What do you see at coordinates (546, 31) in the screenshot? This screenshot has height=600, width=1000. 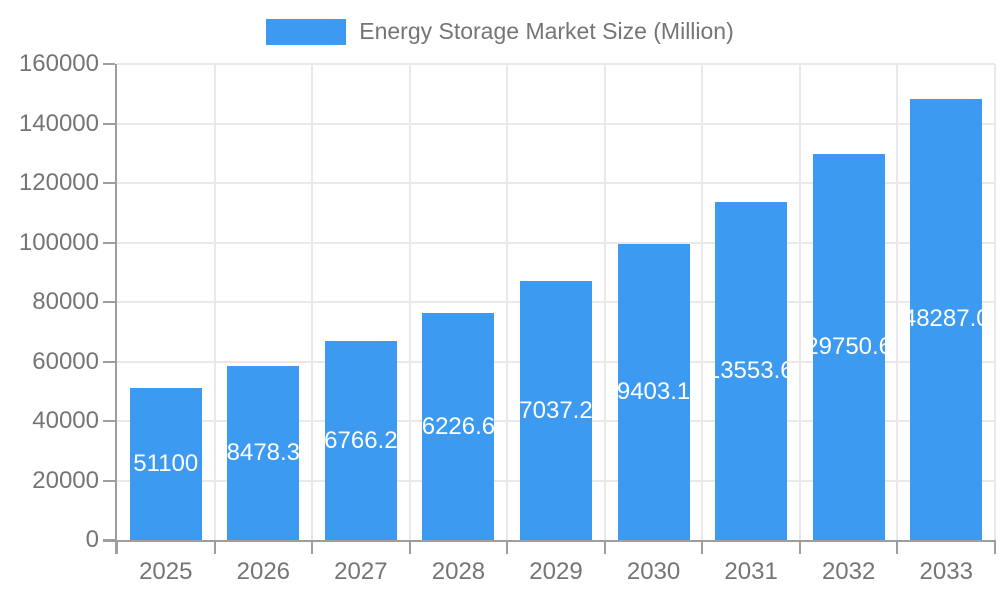 I see `legend-label: Energy Storage Market Size (Million)` at bounding box center [546, 31].